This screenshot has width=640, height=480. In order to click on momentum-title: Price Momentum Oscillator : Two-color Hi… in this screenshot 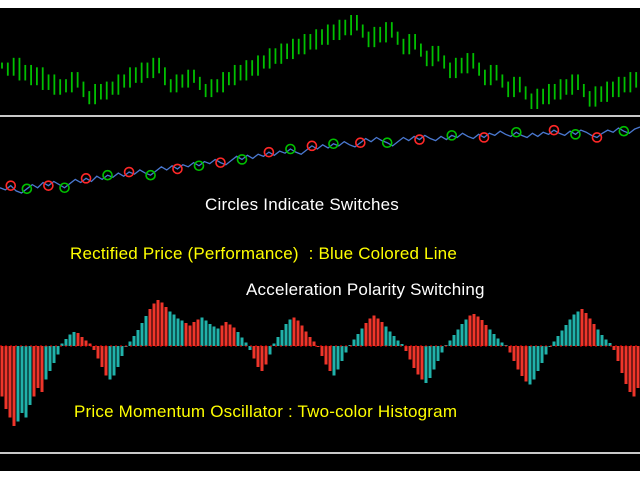, I will do `click(266, 411)`.